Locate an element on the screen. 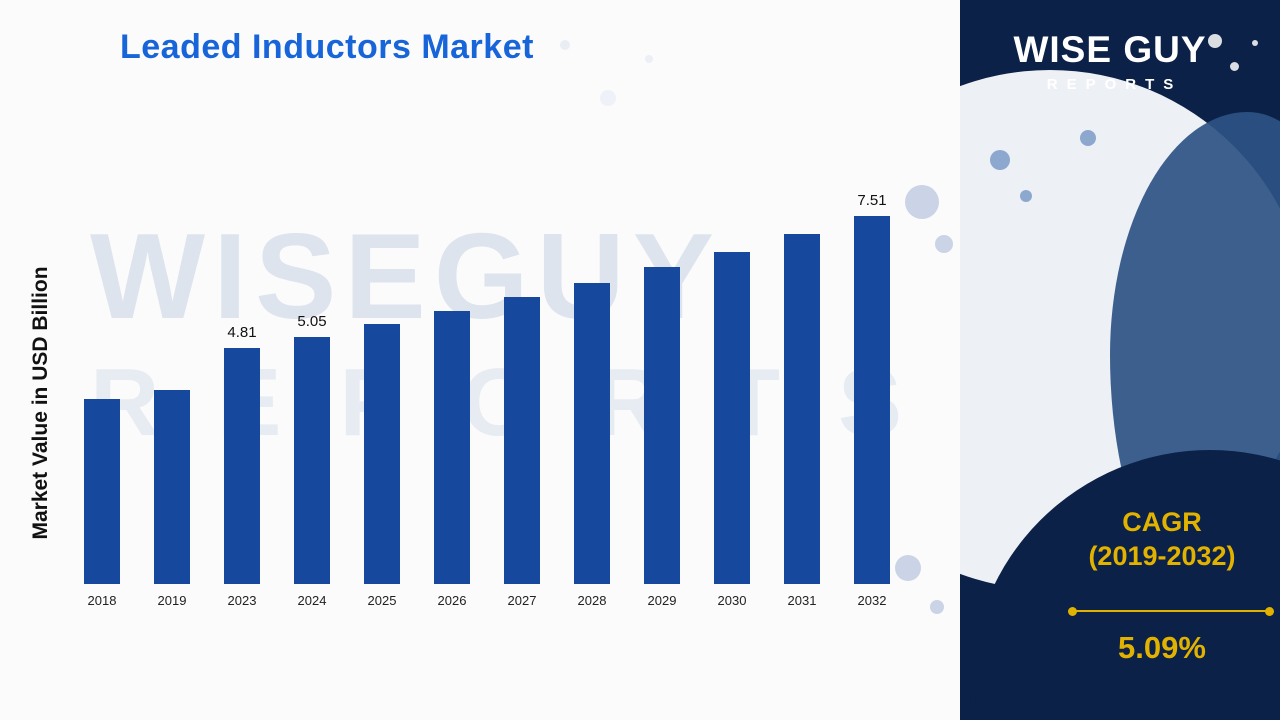  x-axis-tick-label: 2025 is located at coordinates (382, 600).